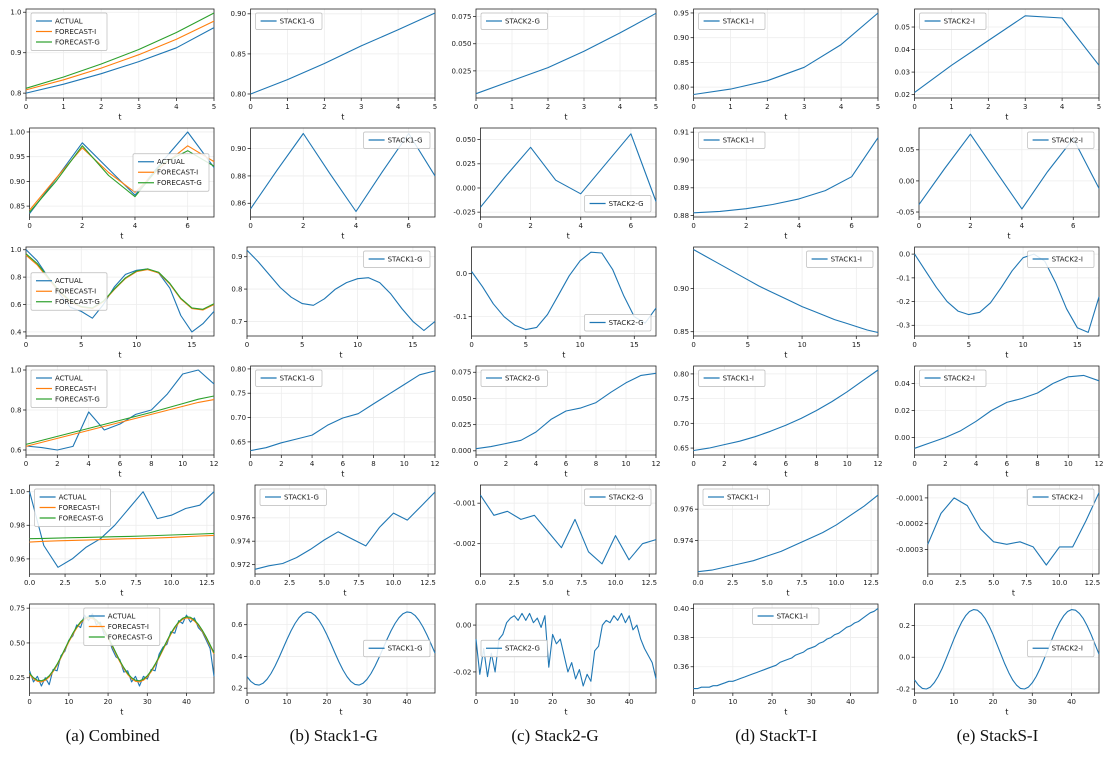 This screenshot has height=764, width=1110. Describe the element at coordinates (297, 21) in the screenshot. I see `legend-label: STACK1-G` at that location.